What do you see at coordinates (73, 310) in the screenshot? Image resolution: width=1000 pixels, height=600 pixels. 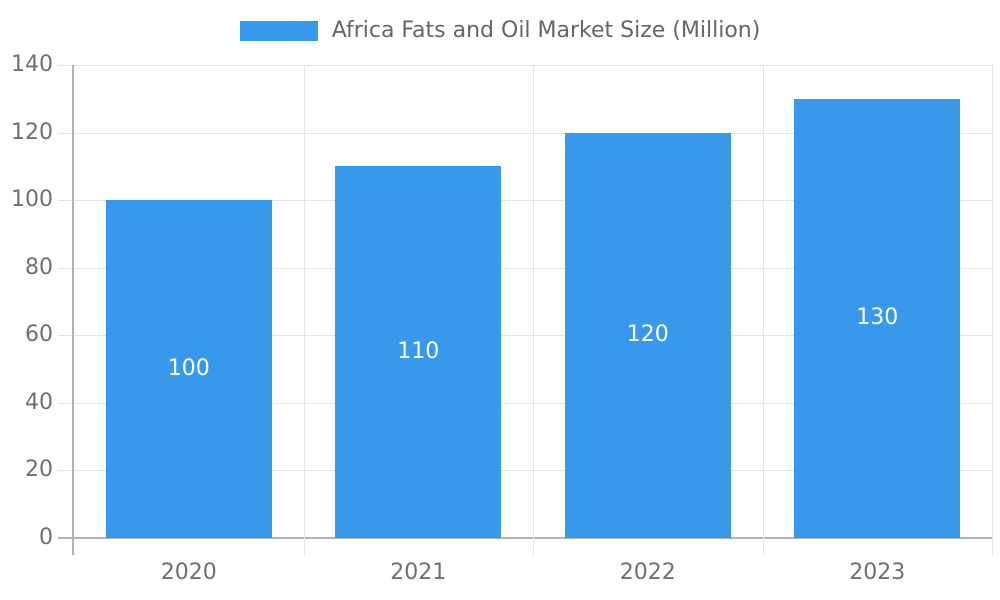 I see `y-axis-line` at bounding box center [73, 310].